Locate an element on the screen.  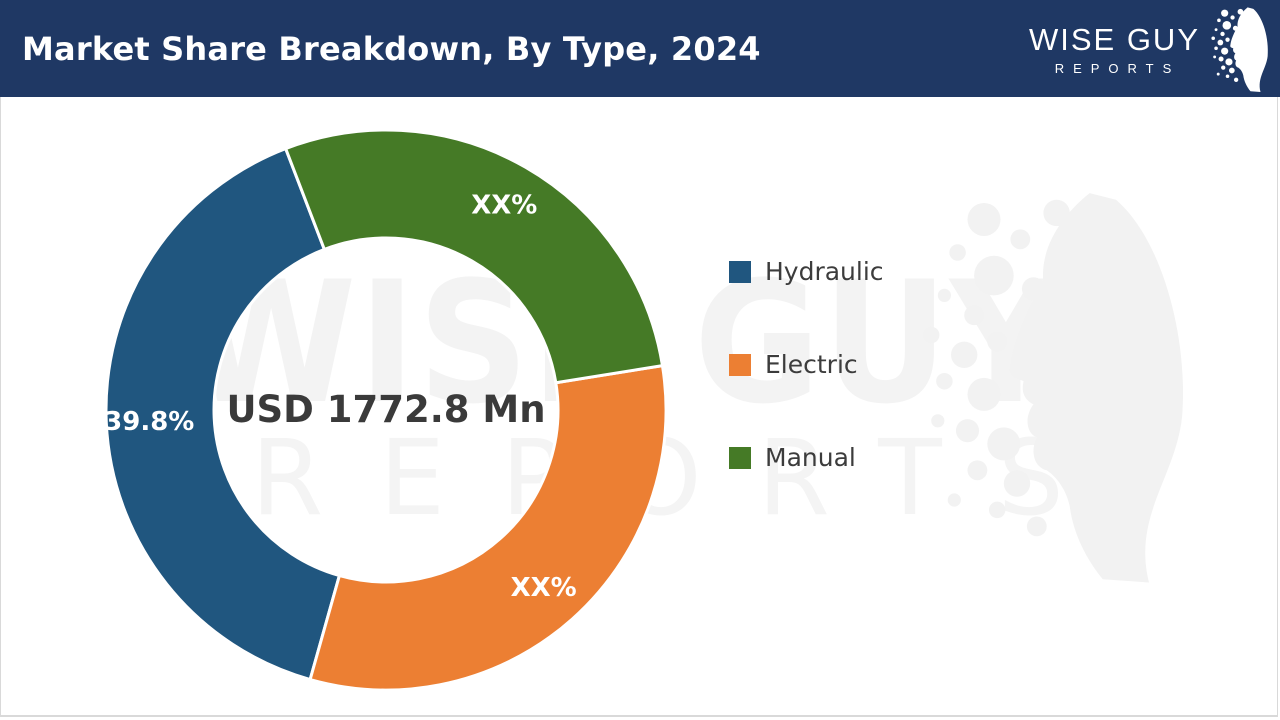
logo-subtitle: REPORTS is located at coordinates (1117, 68).